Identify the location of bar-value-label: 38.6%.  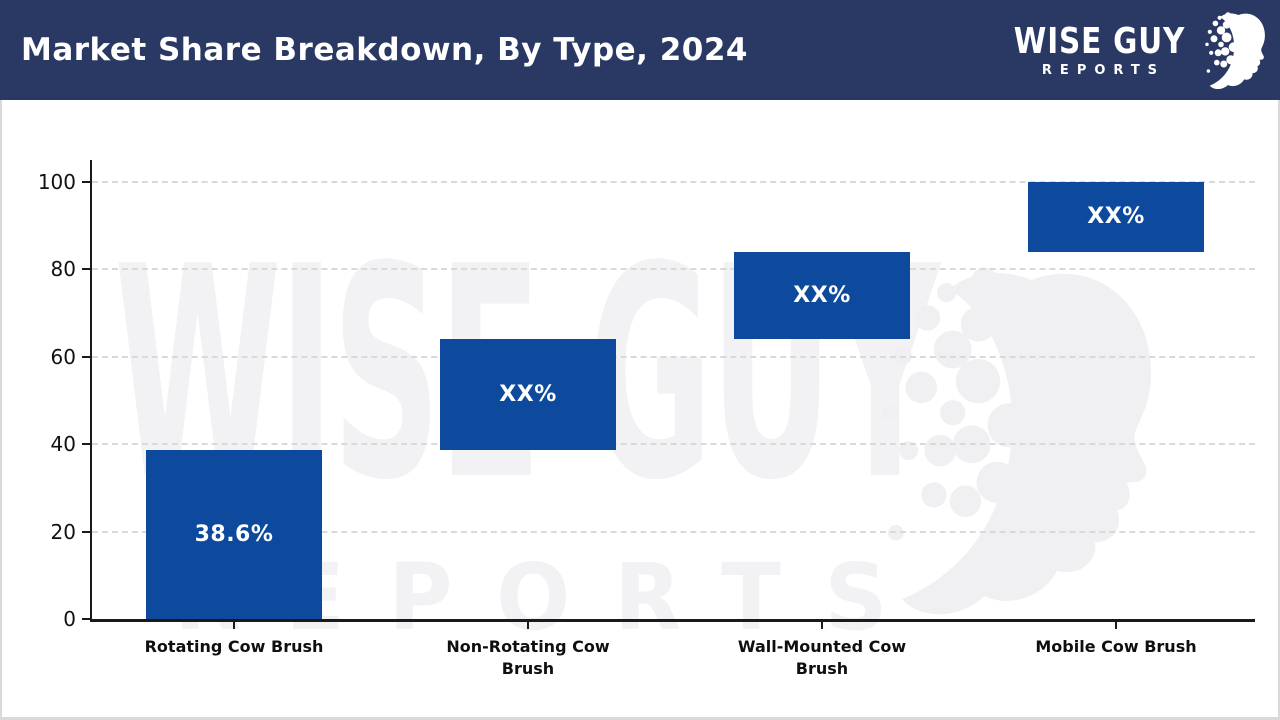
(234, 535).